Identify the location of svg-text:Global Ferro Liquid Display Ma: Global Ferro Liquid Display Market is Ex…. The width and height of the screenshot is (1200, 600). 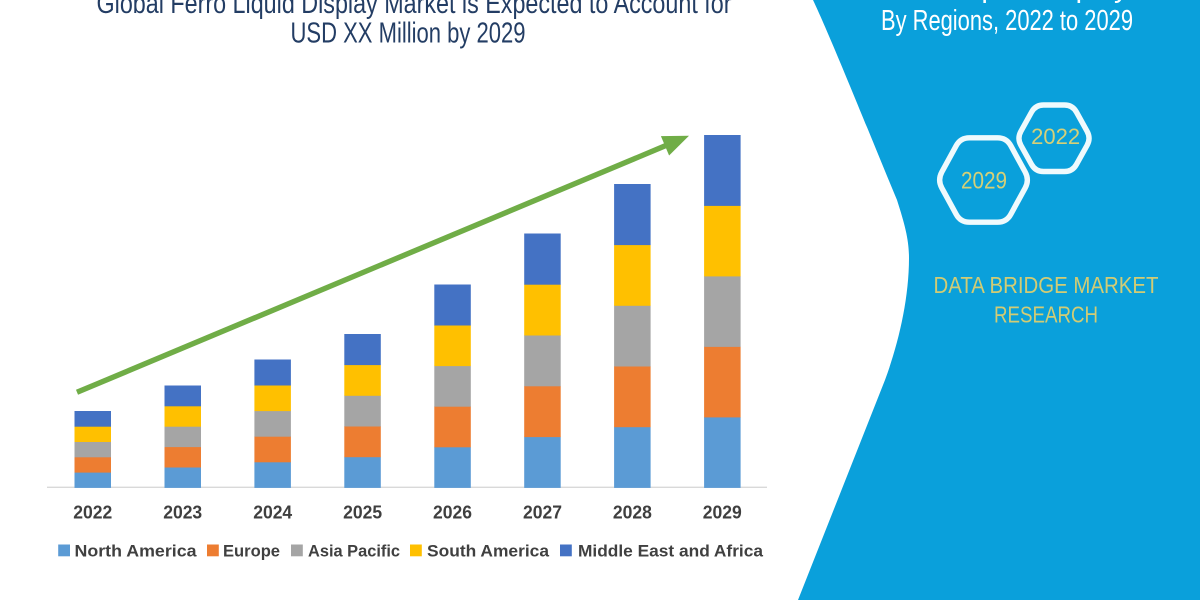
(414, 10).